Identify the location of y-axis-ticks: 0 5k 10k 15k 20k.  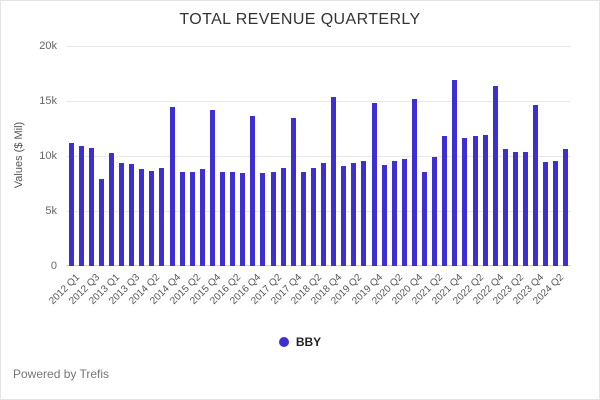
(29, 156).